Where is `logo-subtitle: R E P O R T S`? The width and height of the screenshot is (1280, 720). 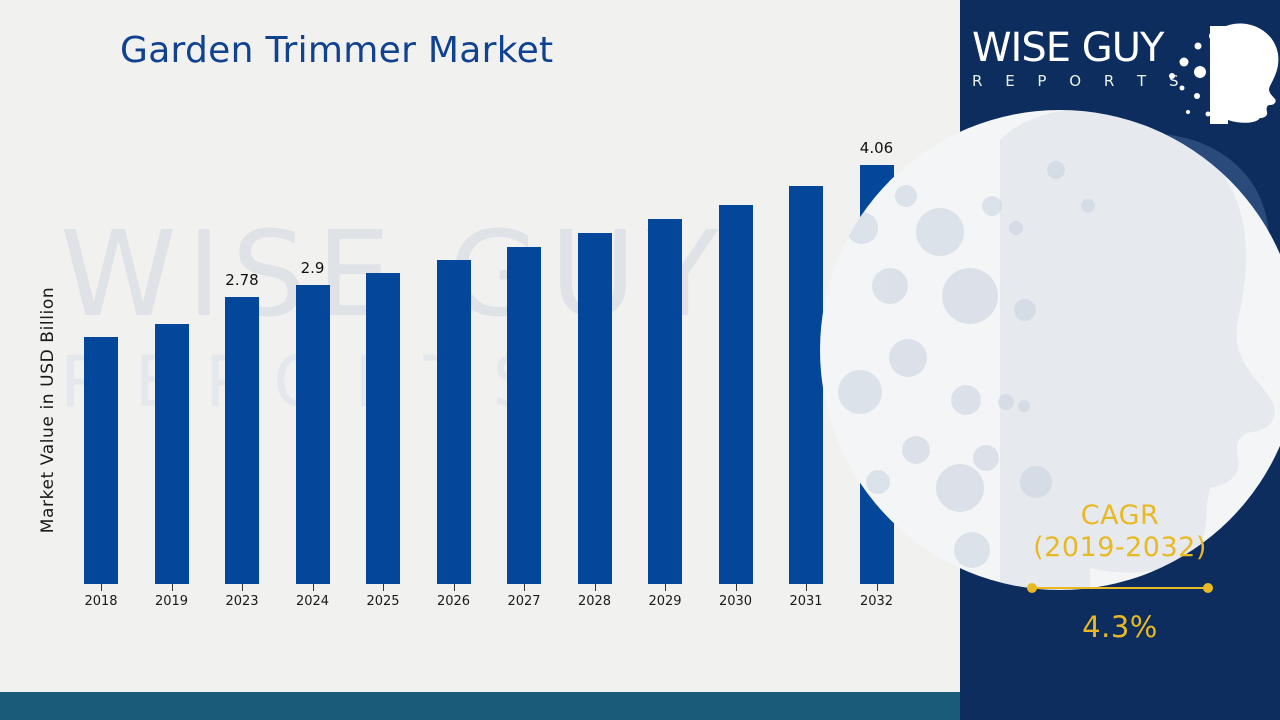
logo-subtitle: R E P O R T S is located at coordinates (1080, 81).